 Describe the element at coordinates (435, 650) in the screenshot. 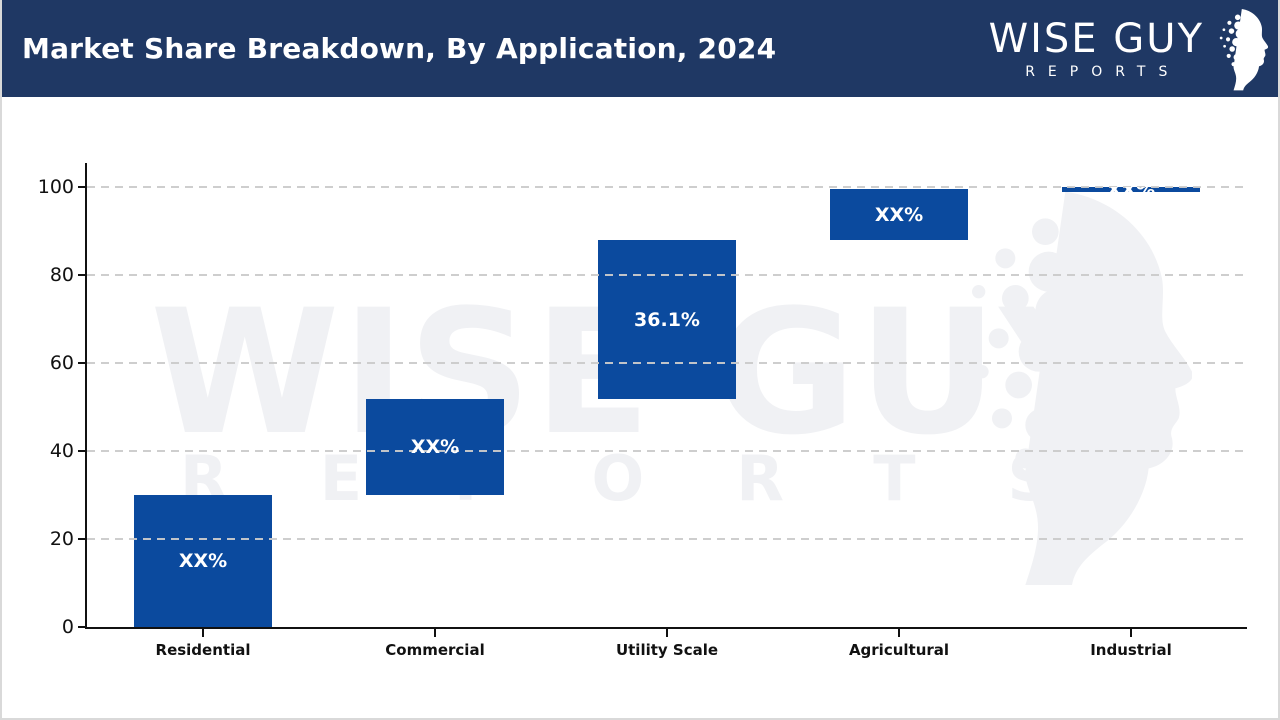

I see `x-axis-label: Commercial` at that location.